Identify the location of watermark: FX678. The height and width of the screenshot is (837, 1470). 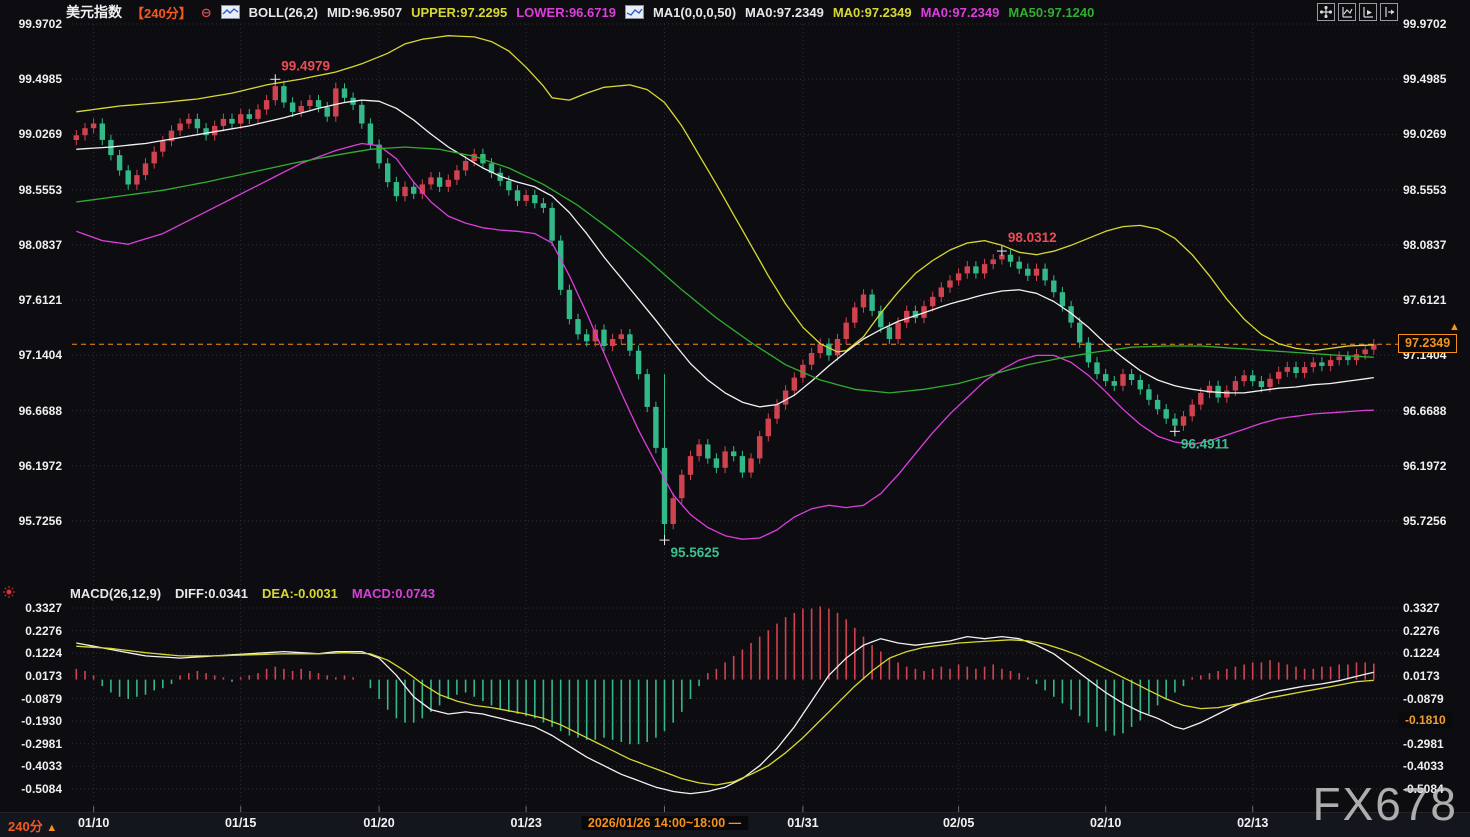
(1385, 804).